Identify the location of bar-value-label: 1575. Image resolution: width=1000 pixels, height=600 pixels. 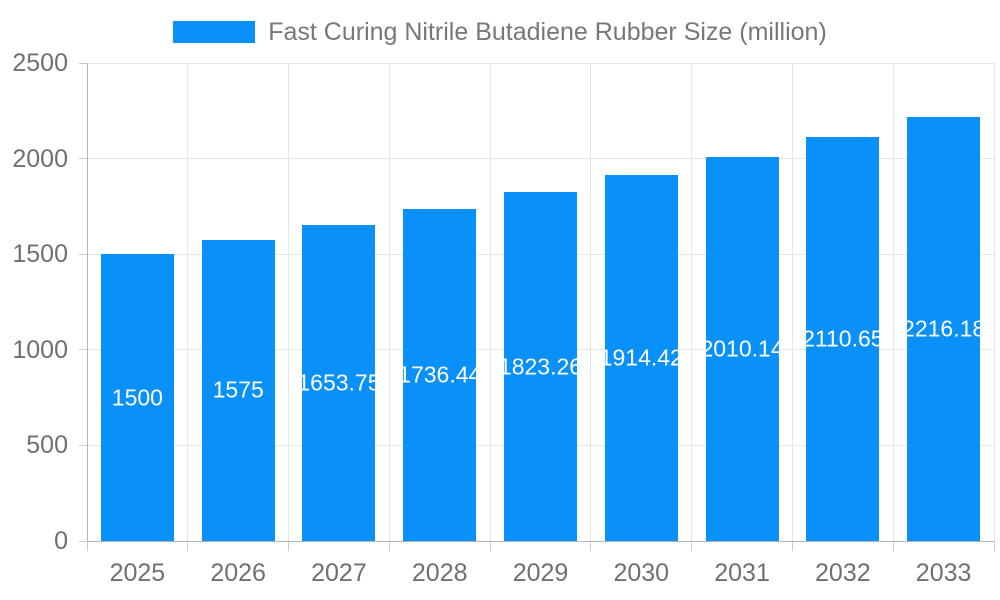
(238, 389).